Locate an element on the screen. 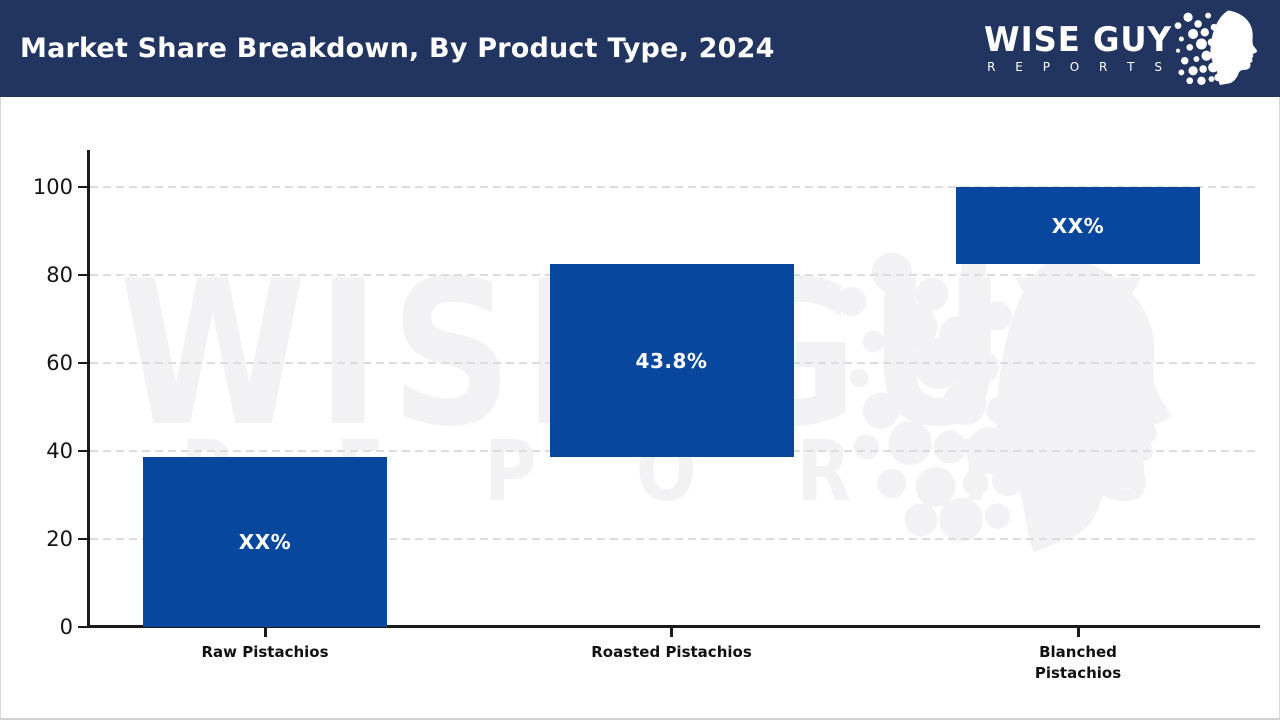  brand-logo: WISE GUY R E P O R T S is located at coordinates (1122, 49).